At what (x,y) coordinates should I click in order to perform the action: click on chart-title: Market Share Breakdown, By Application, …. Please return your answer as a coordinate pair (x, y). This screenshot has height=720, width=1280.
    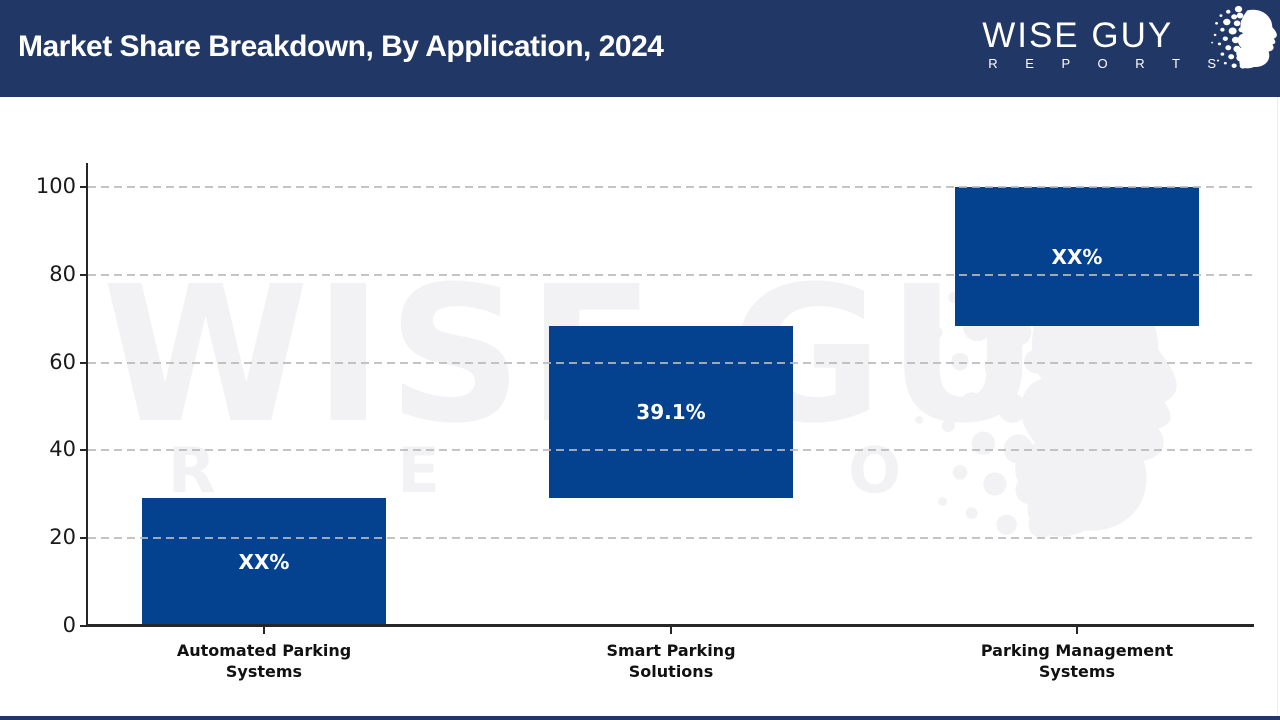
    Looking at the image, I should click on (341, 46).